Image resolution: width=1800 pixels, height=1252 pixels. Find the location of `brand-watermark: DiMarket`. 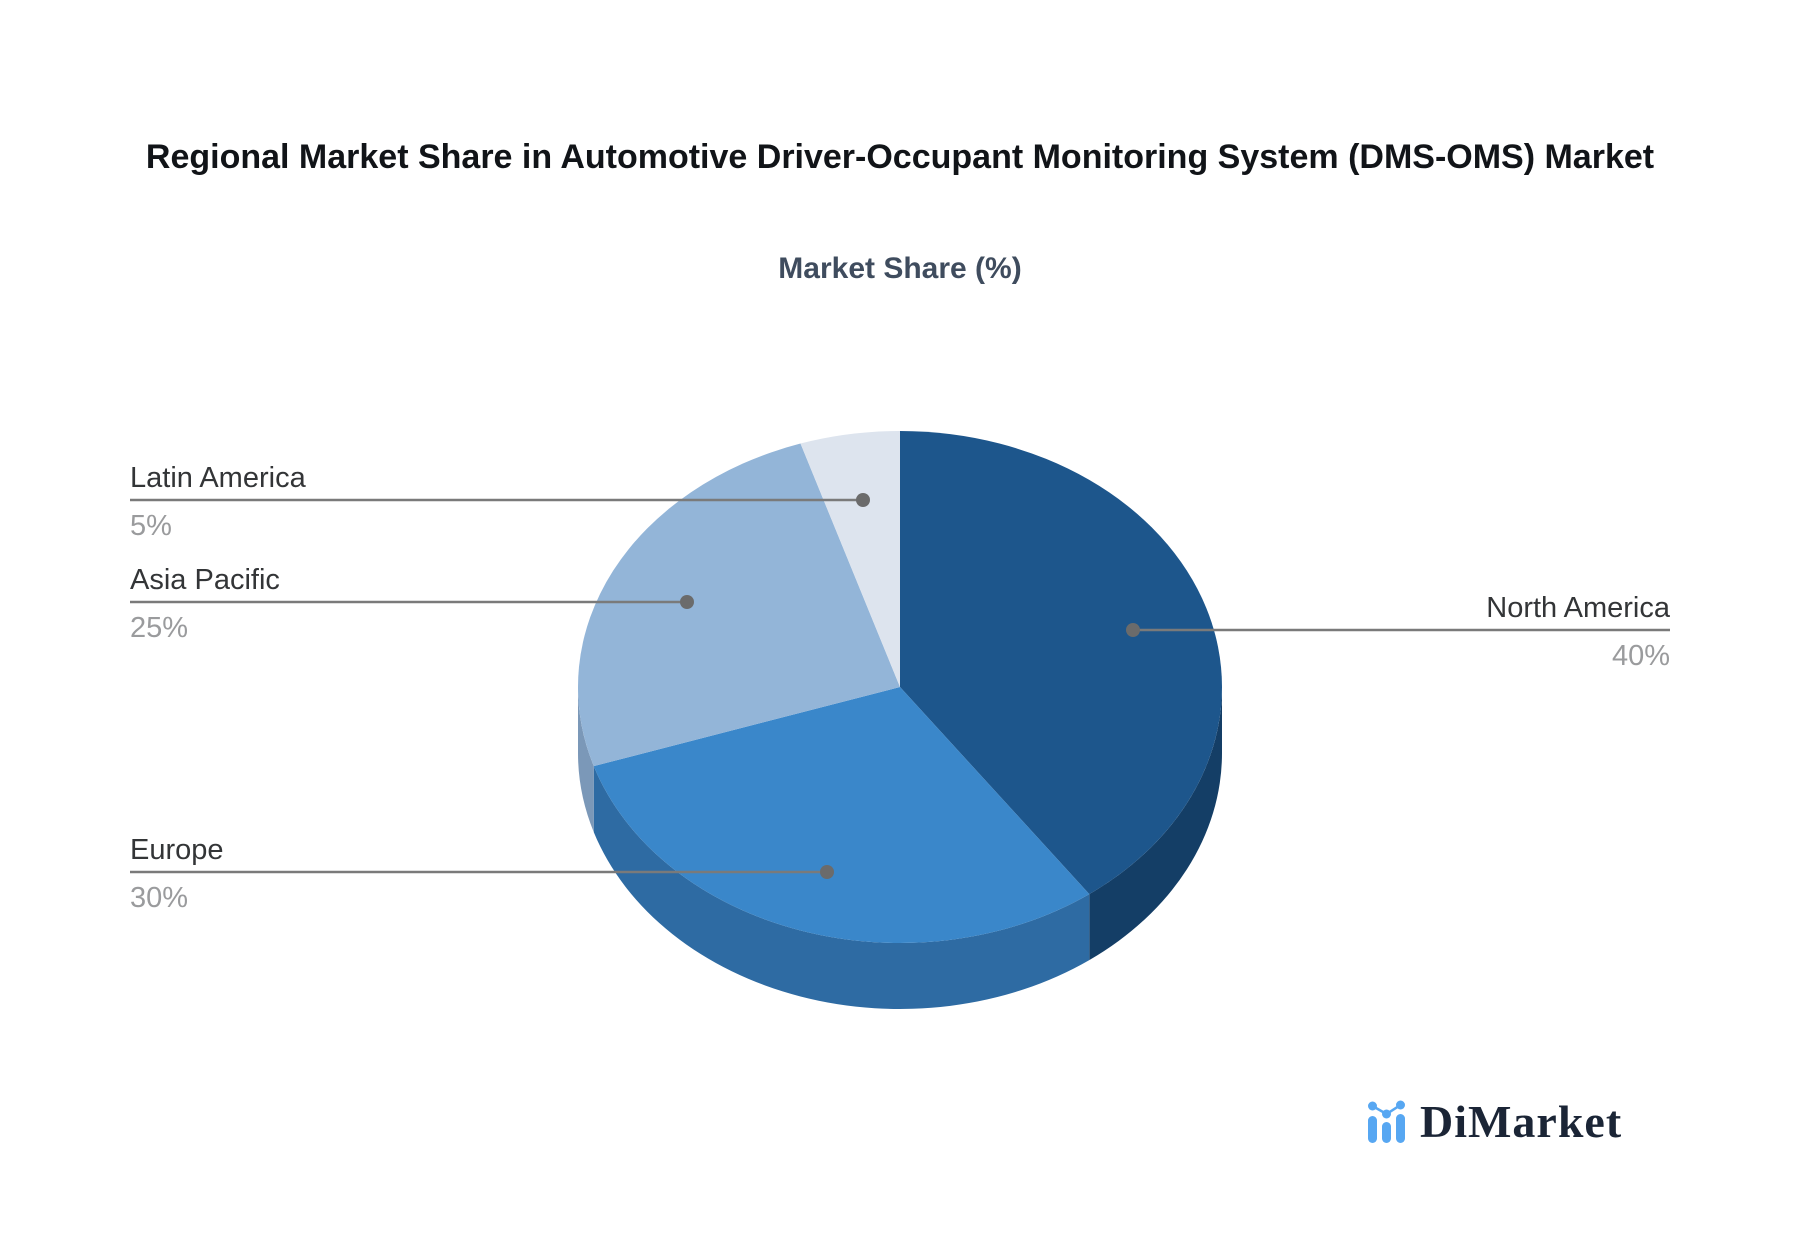

brand-watermark: DiMarket is located at coordinates (1492, 1122).